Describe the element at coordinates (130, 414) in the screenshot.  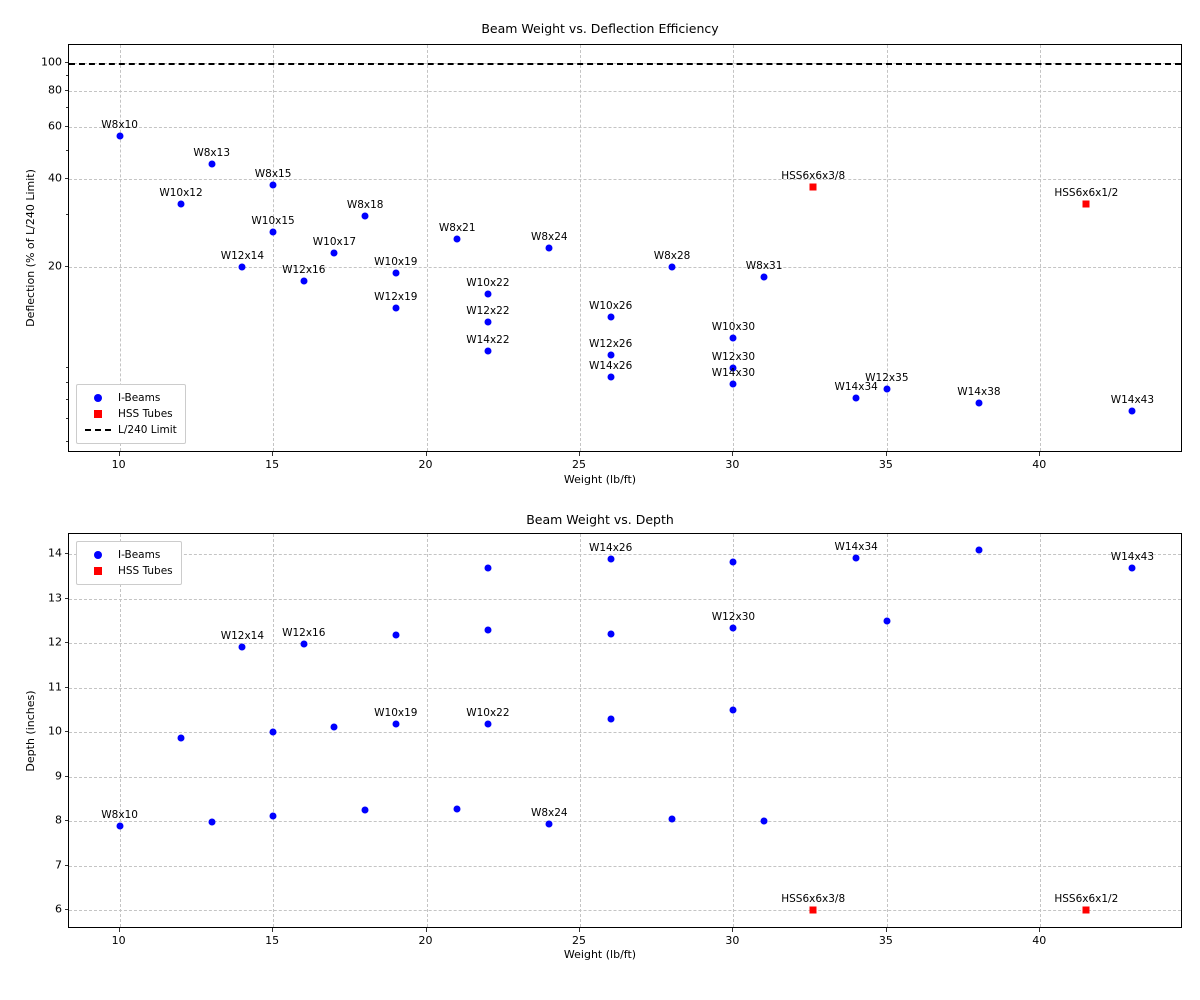
I see `legend-row: HSS Tubes` at that location.